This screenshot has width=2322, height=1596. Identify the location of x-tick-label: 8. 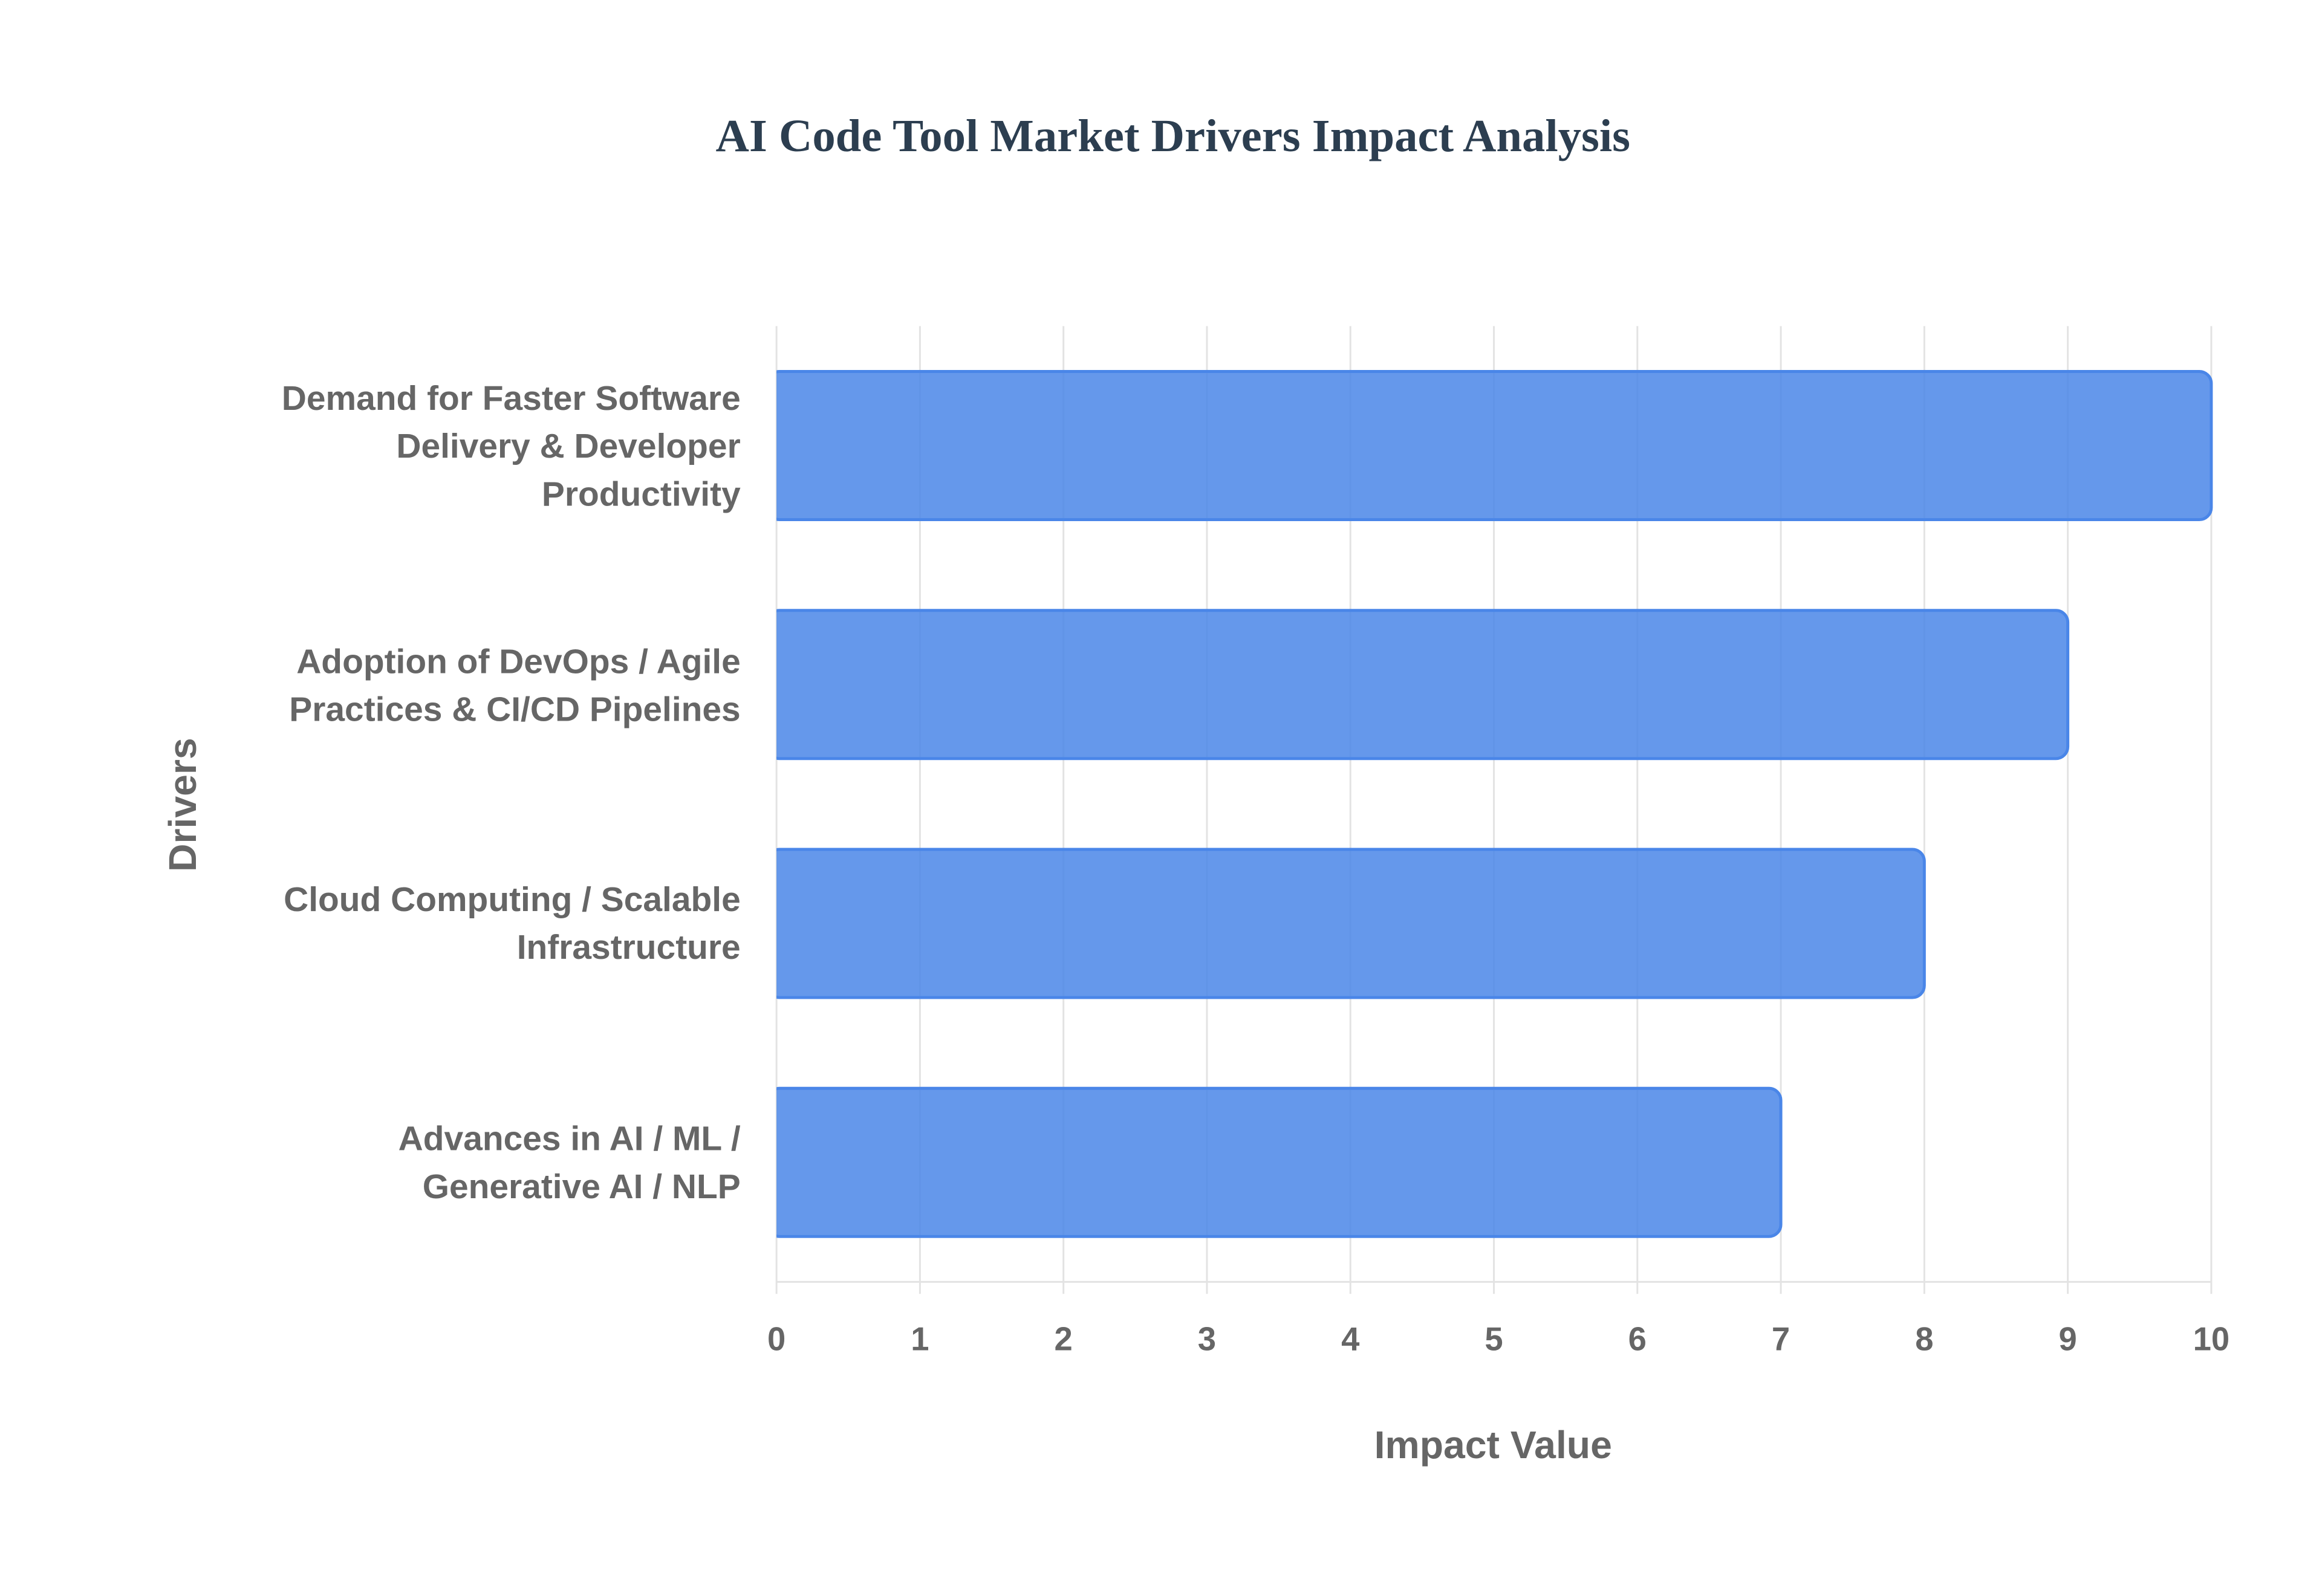
(1924, 1339).